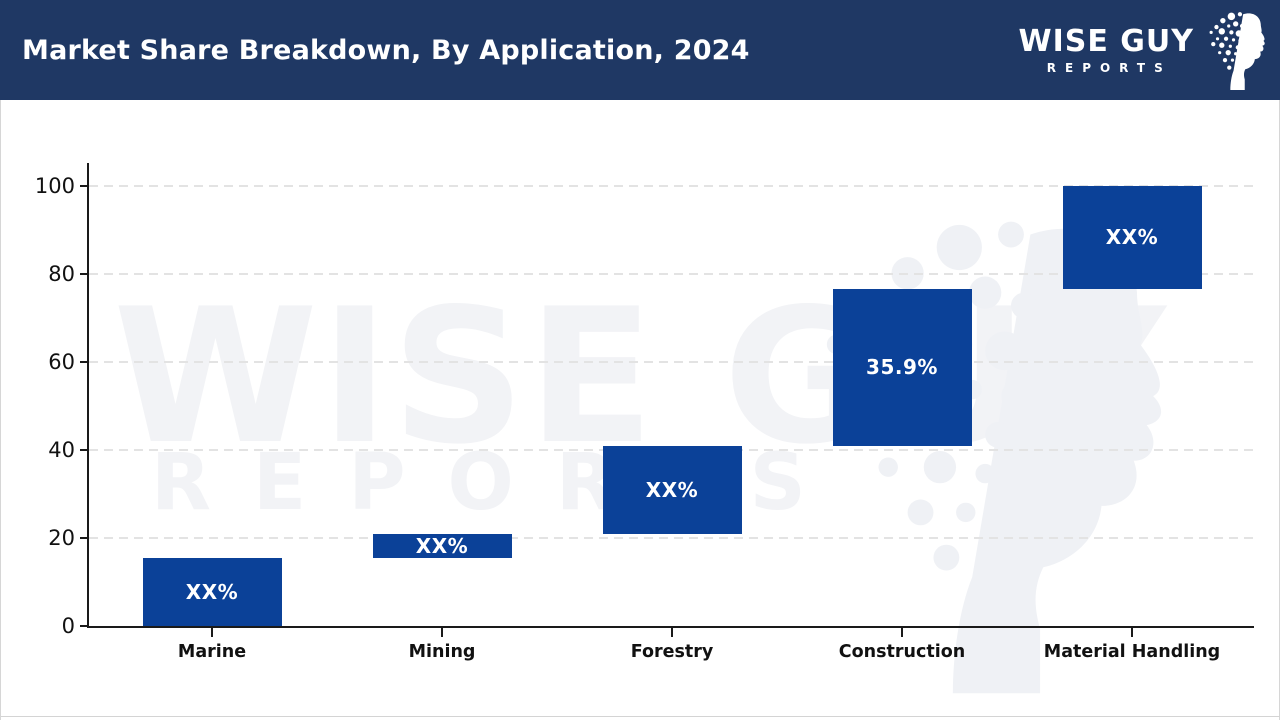  I want to click on bar-marine: XX%, so click(212, 591).